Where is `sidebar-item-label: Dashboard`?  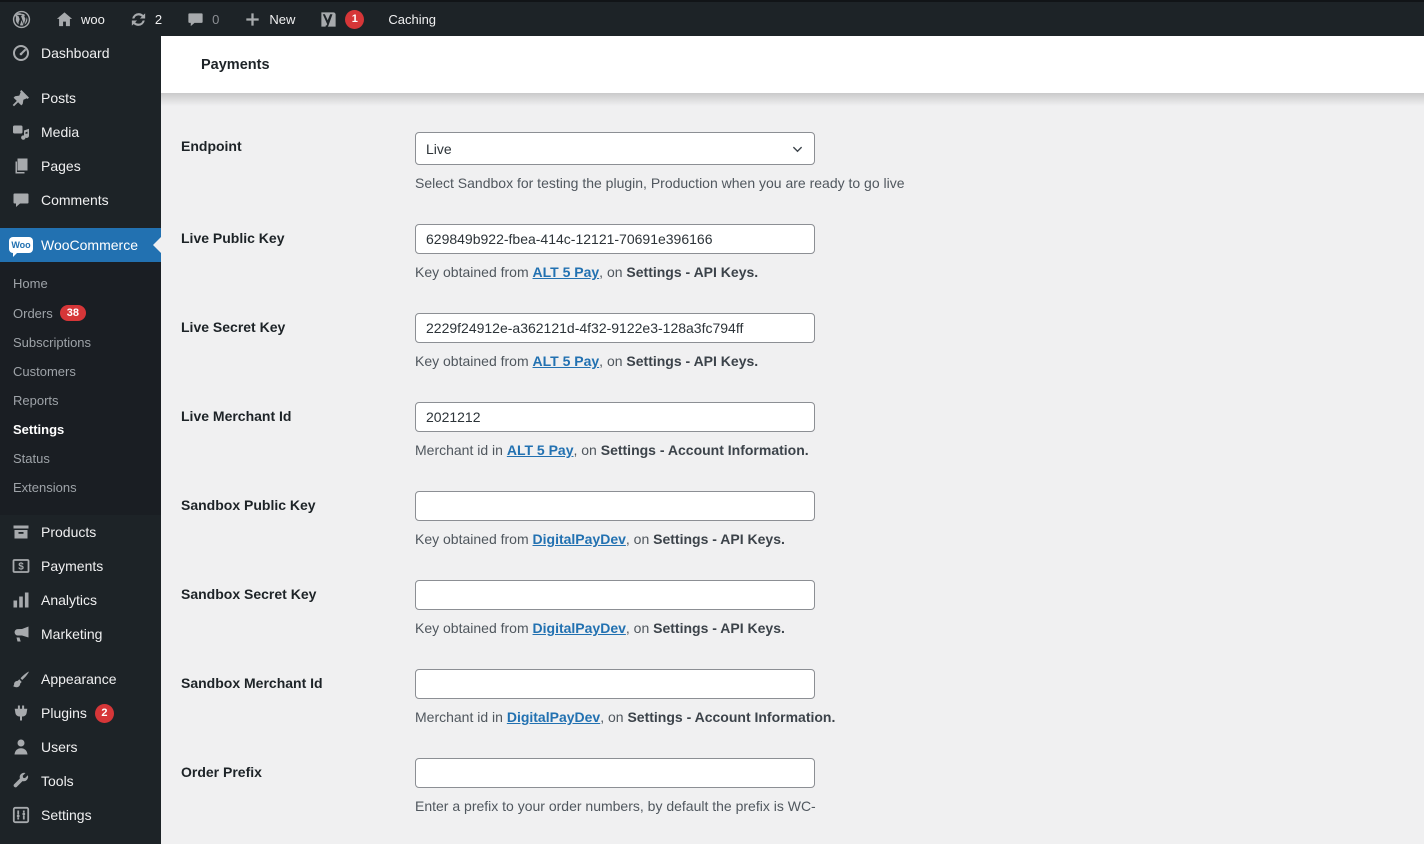
sidebar-item-label: Dashboard is located at coordinates (75, 53).